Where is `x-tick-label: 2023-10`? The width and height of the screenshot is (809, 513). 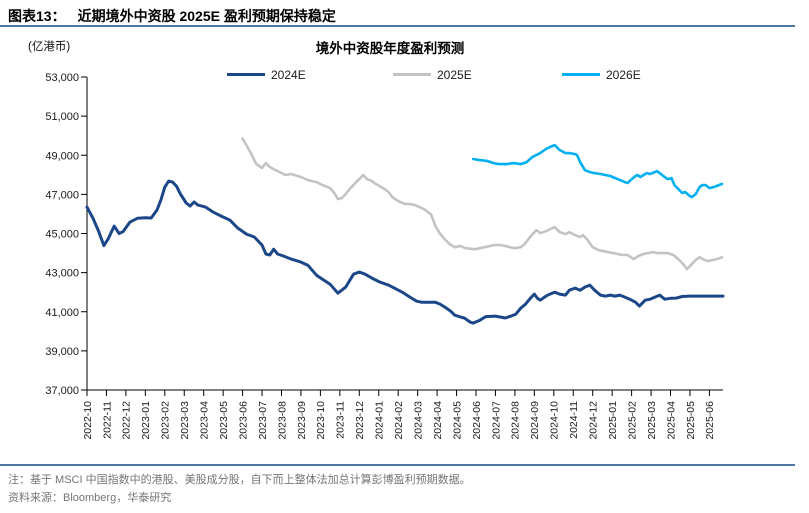 x-tick-label: 2023-10 is located at coordinates (321, 420).